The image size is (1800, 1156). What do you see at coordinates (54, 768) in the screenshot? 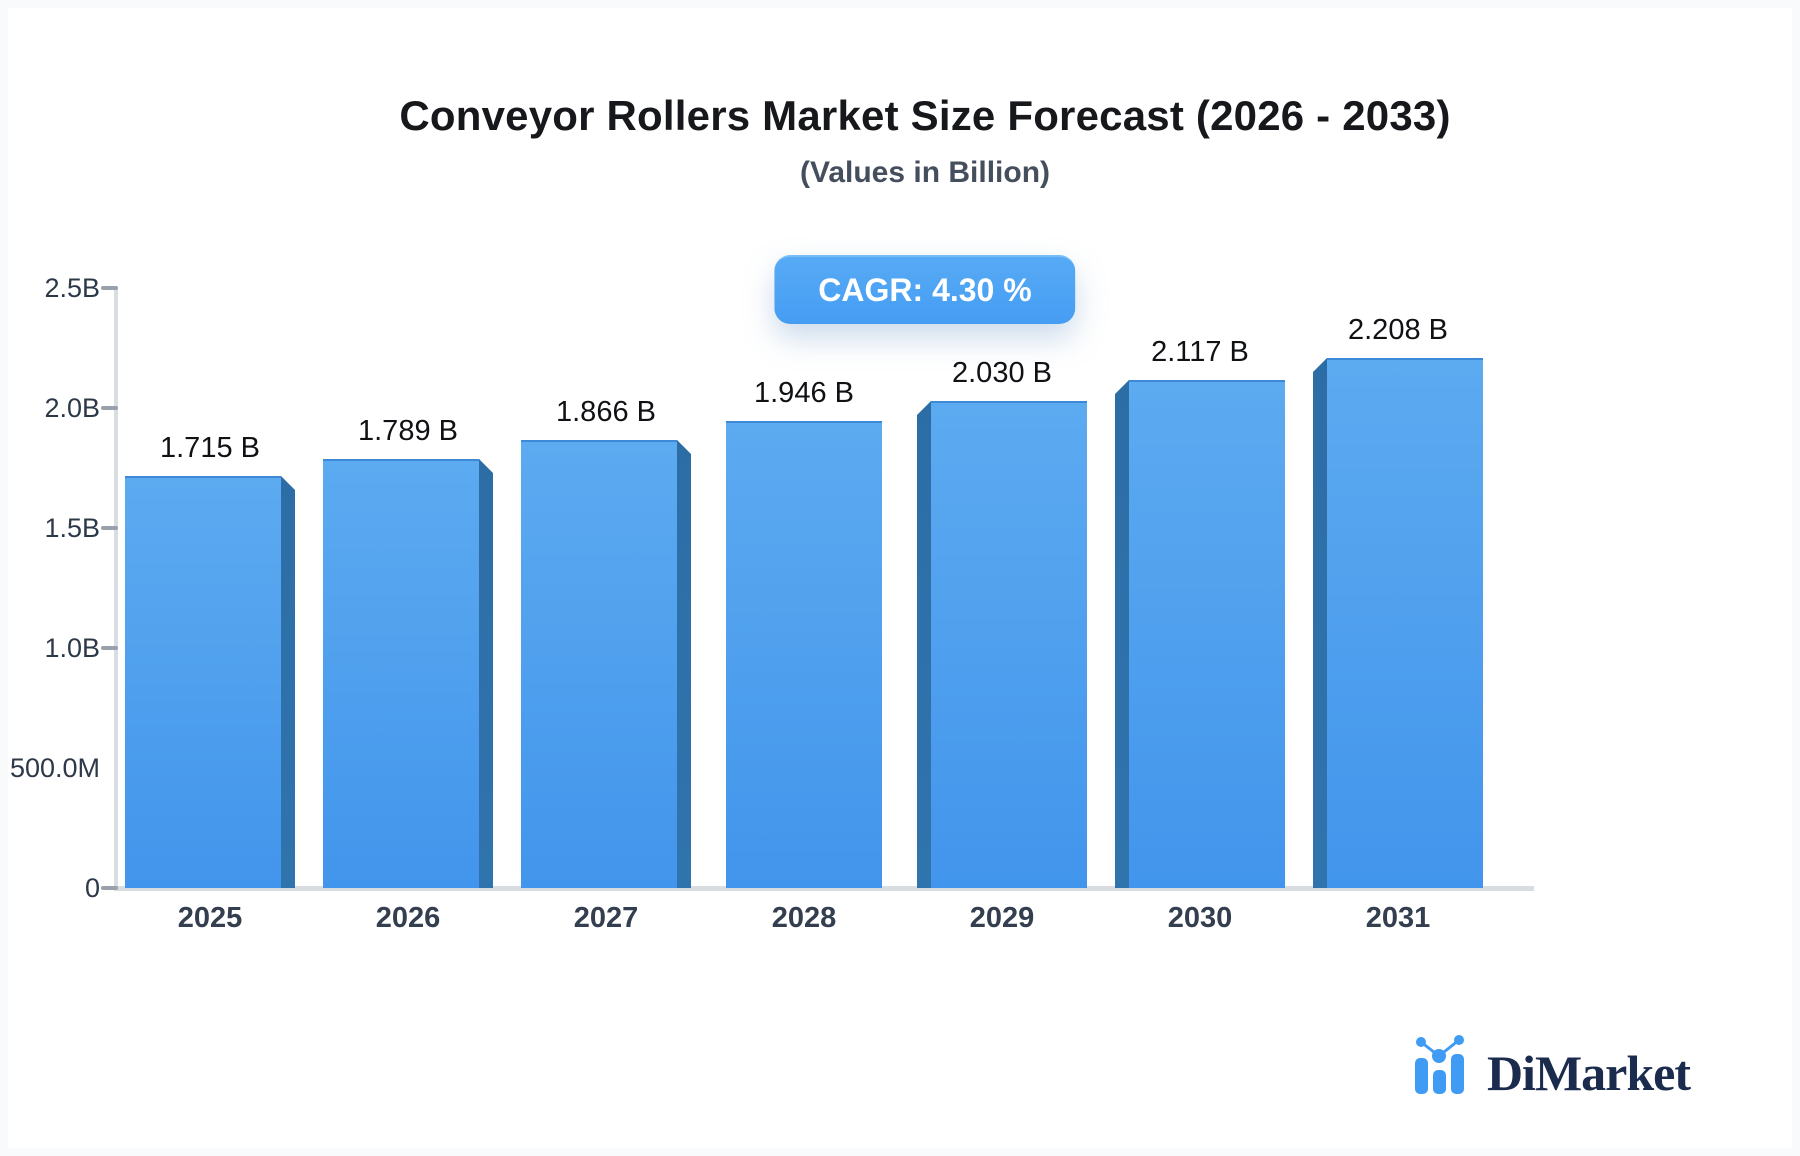
I see `y-axis-tick-label: 500.0M` at bounding box center [54, 768].